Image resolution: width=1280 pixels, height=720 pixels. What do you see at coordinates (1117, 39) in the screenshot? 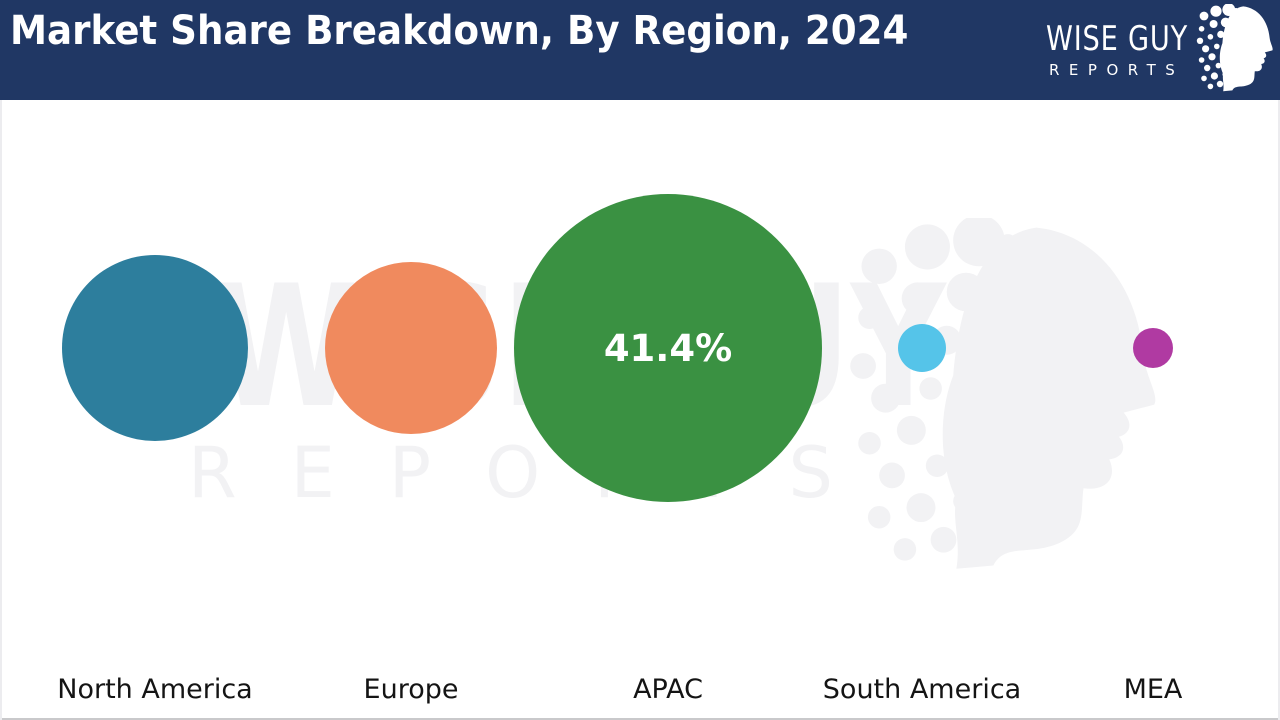
I see `brand-logo-line1: WISE GUY` at bounding box center [1117, 39].